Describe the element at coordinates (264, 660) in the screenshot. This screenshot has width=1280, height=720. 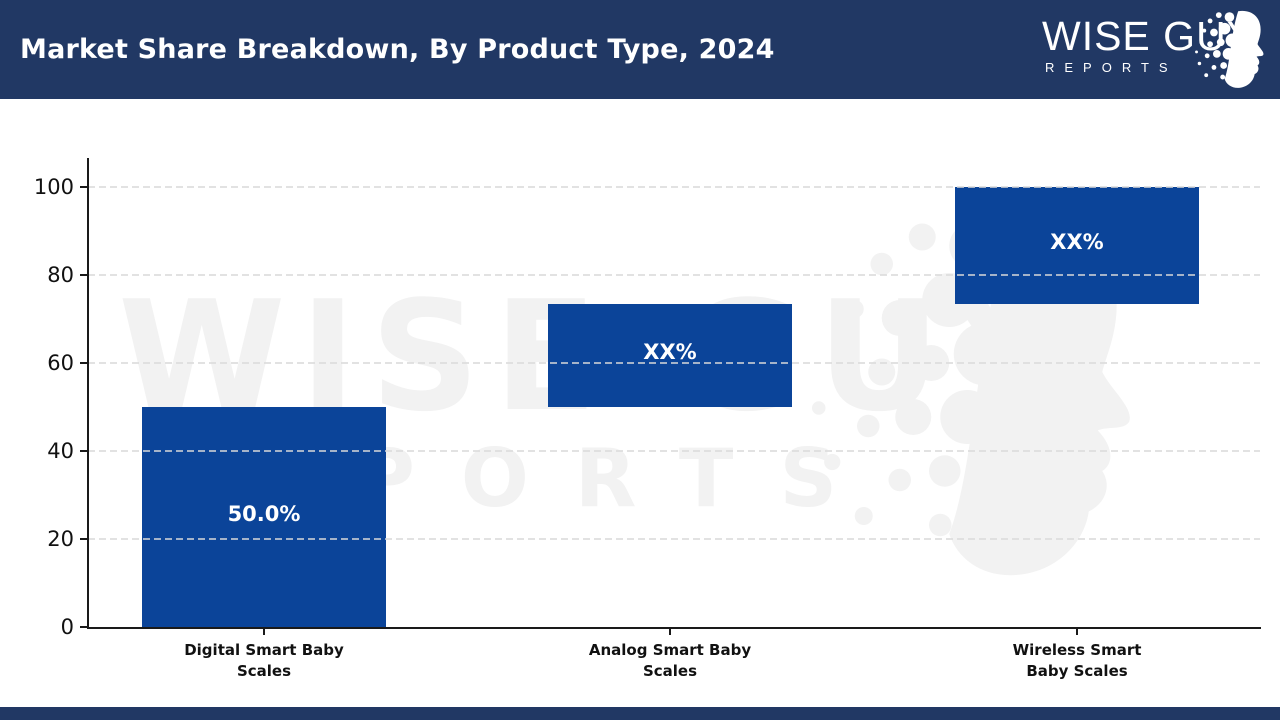
I see `category-label-0: Digital Smart Baby Scales` at that location.